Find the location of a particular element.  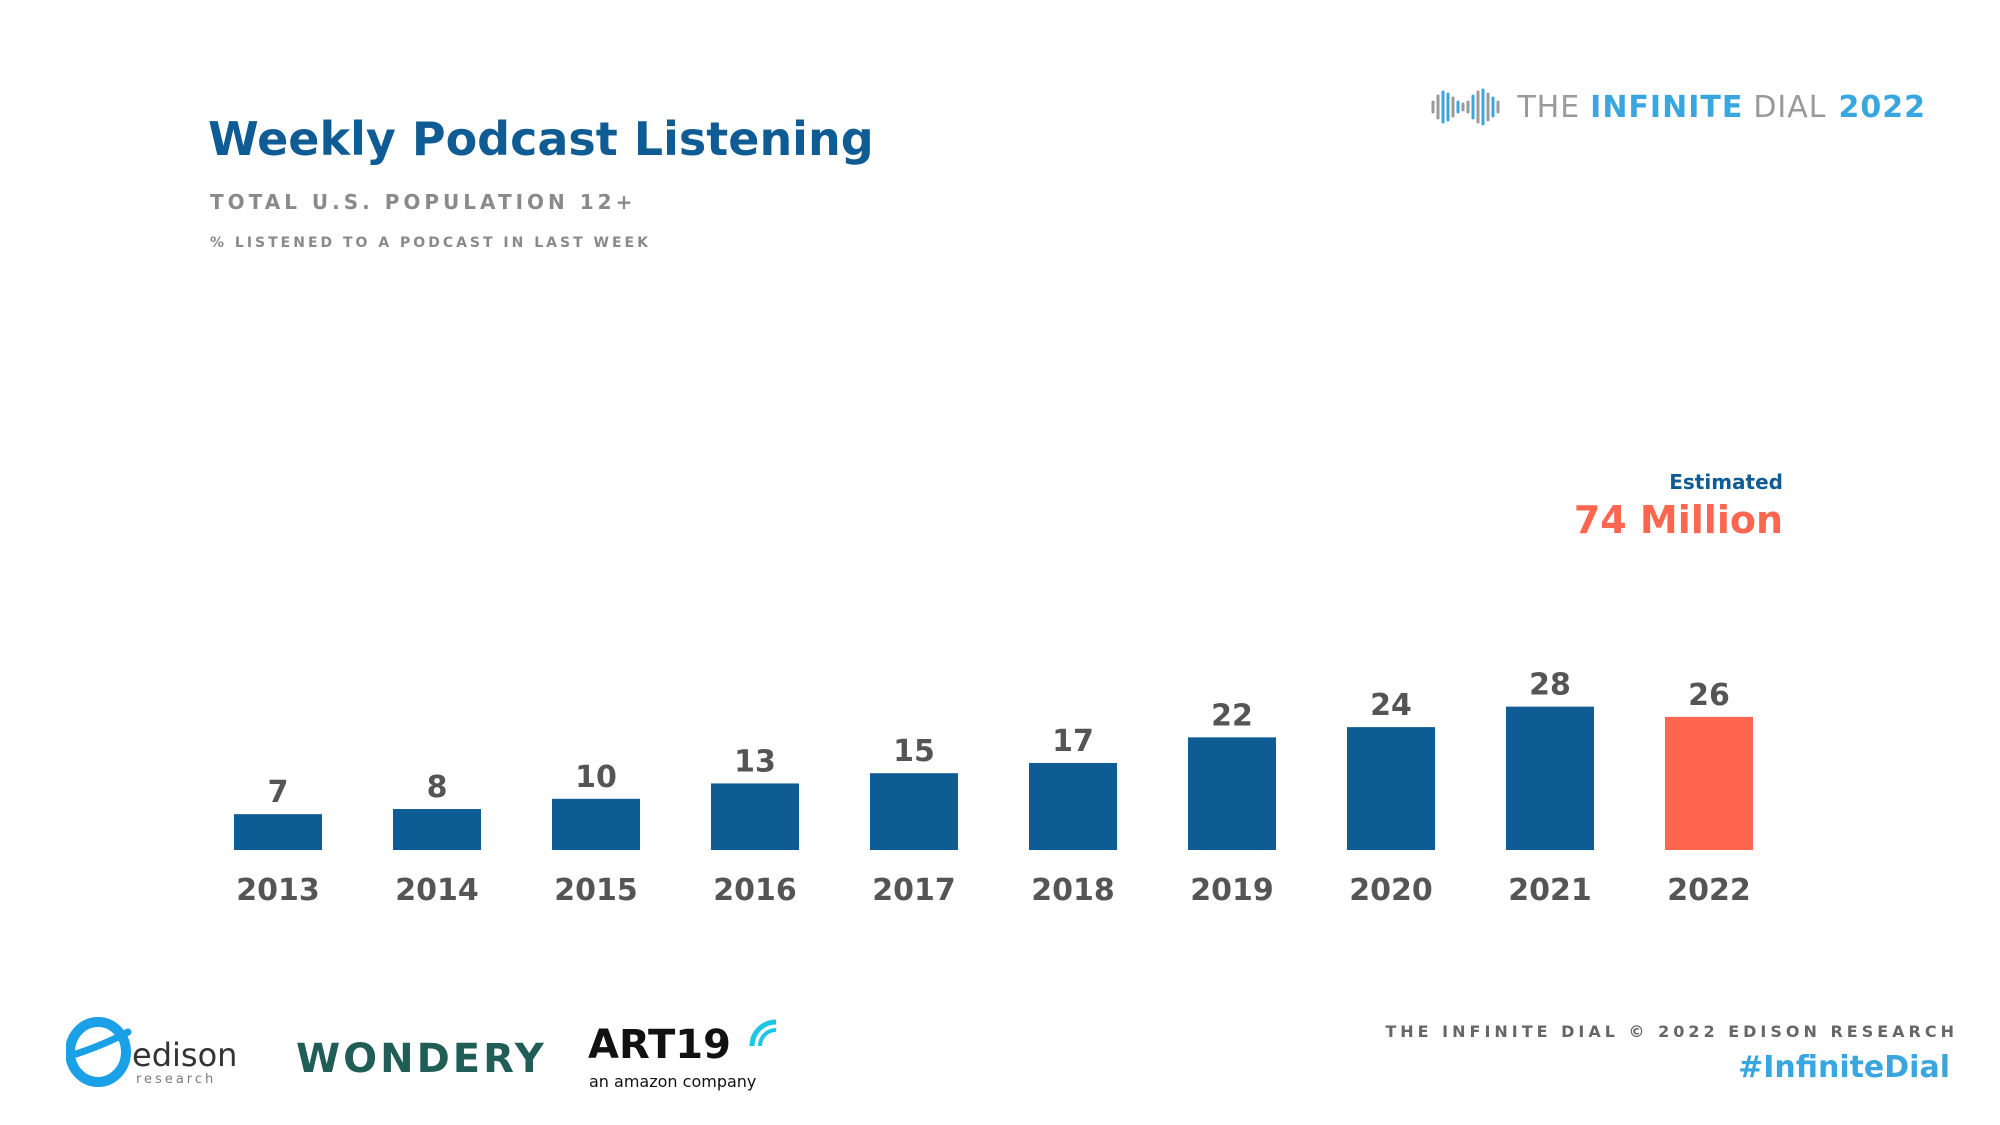

brand-year: 2022 is located at coordinates (1882, 107).